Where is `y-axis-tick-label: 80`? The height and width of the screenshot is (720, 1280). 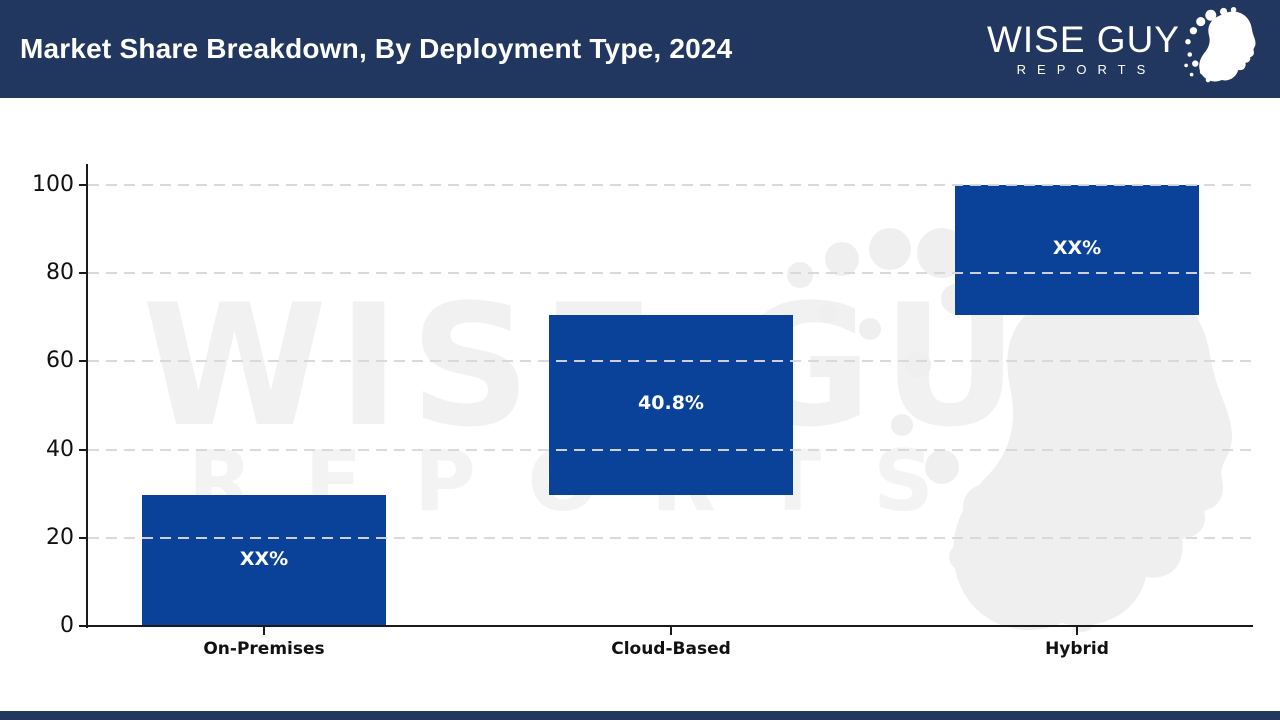
y-axis-tick-label: 80 is located at coordinates (60, 273).